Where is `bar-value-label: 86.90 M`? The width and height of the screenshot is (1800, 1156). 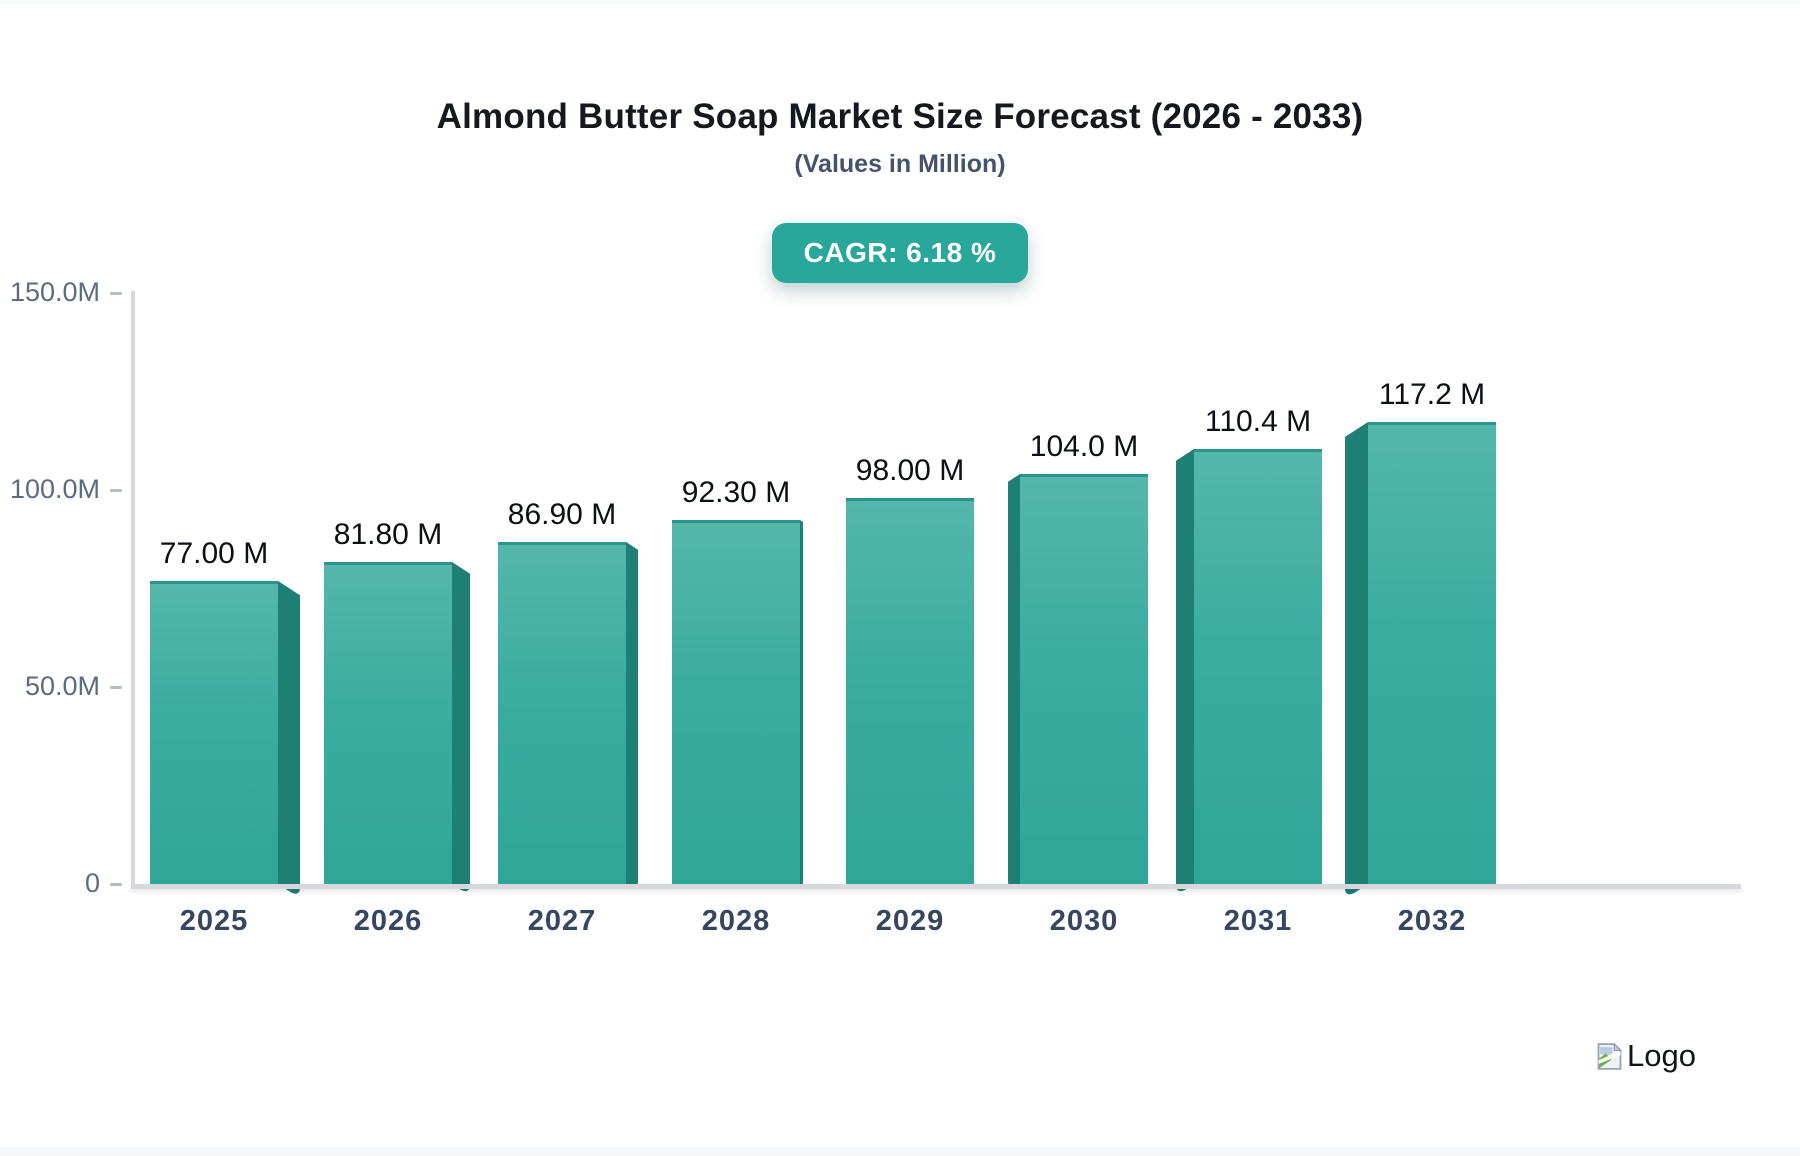
bar-value-label: 86.90 M is located at coordinates (562, 514).